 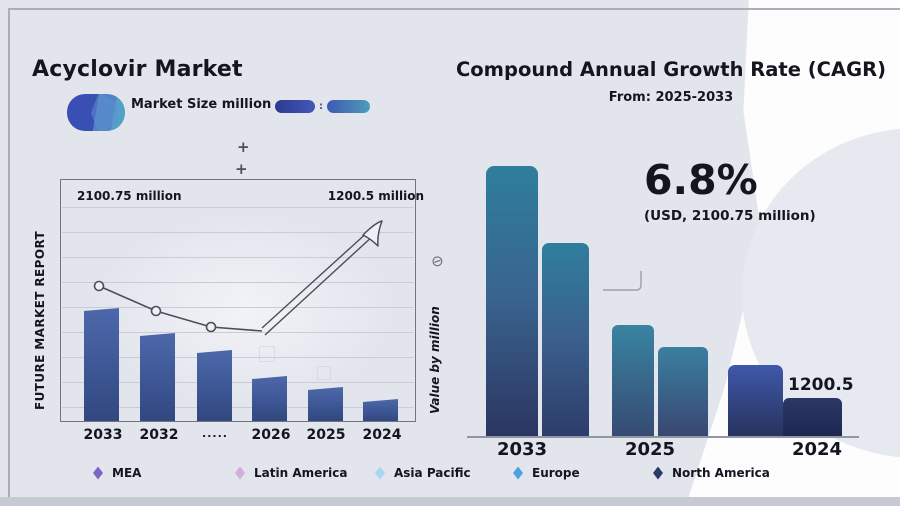 I want to click on cagr-x-label-2024: 2024, so click(x=817, y=449).